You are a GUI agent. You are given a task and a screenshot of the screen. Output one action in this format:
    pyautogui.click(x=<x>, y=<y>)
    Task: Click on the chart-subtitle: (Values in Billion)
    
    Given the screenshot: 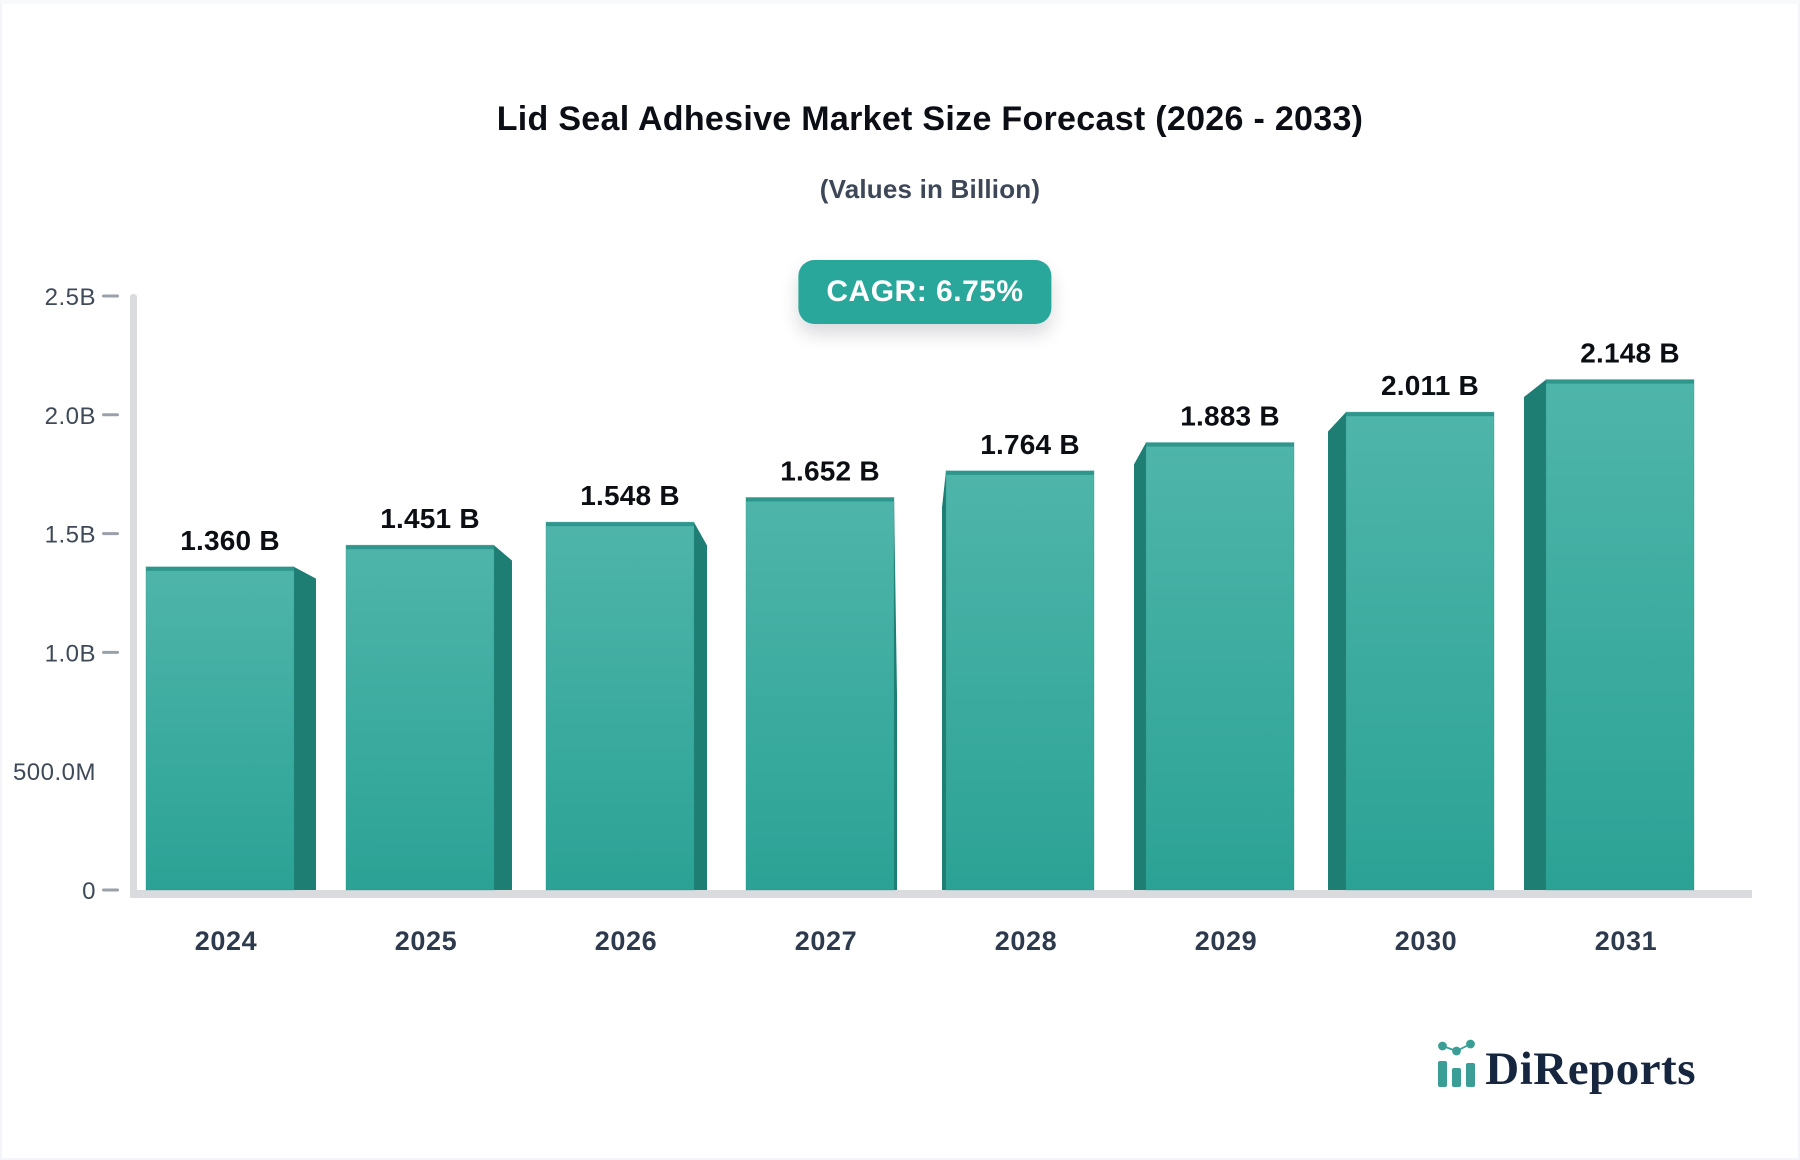 What is the action you would take?
    pyautogui.click(x=930, y=189)
    